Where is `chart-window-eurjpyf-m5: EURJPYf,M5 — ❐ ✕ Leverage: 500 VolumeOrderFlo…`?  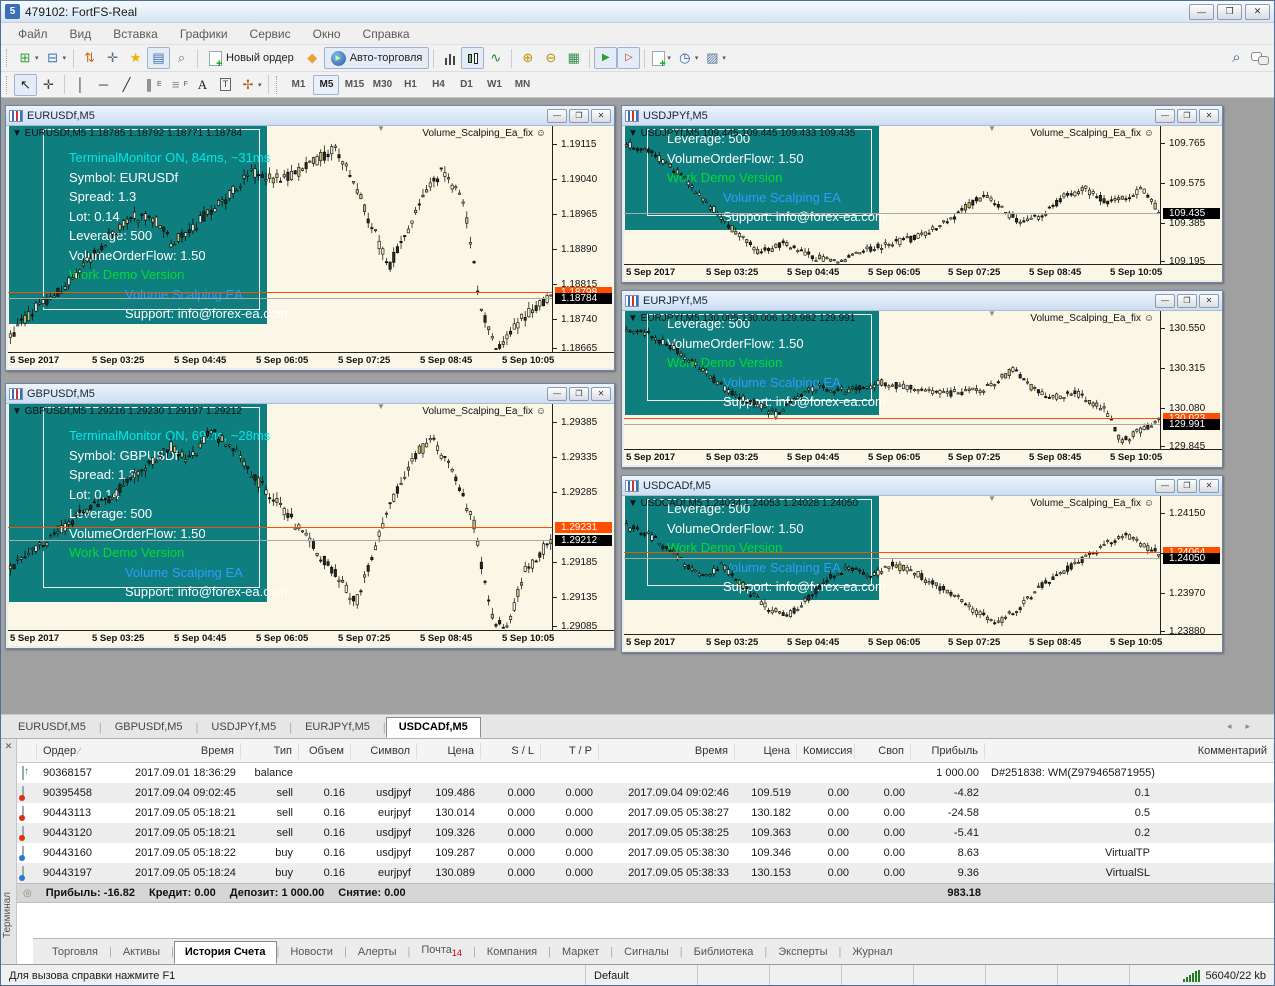
chart-window-eurjpyf-m5: EURJPYf,M5 — ❐ ✕ Leverage: 500 VolumeOrderFlo… is located at coordinates (922, 379).